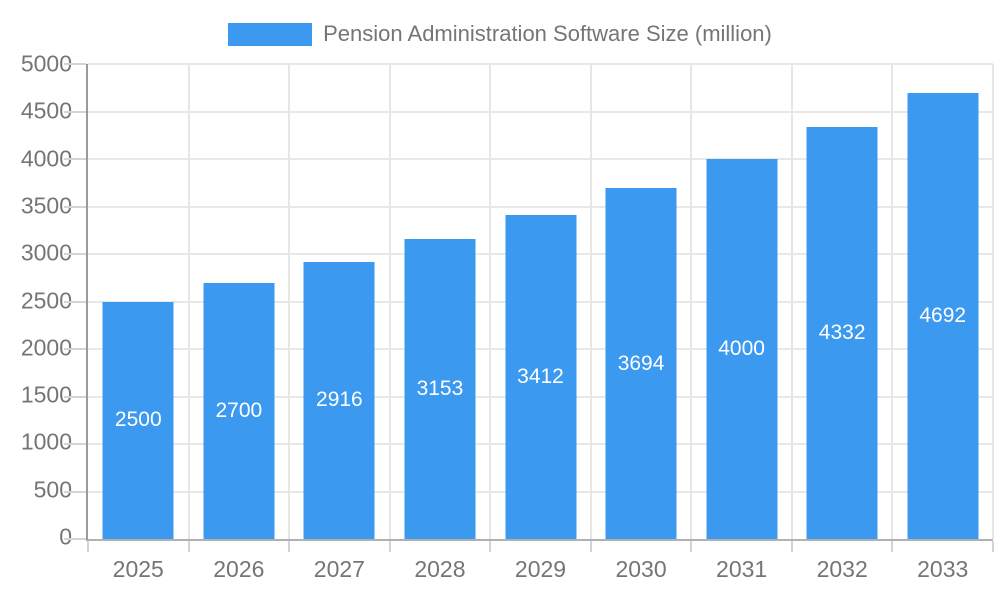 The image size is (1000, 600). I want to click on bar-value-label: 2500, so click(138, 420).